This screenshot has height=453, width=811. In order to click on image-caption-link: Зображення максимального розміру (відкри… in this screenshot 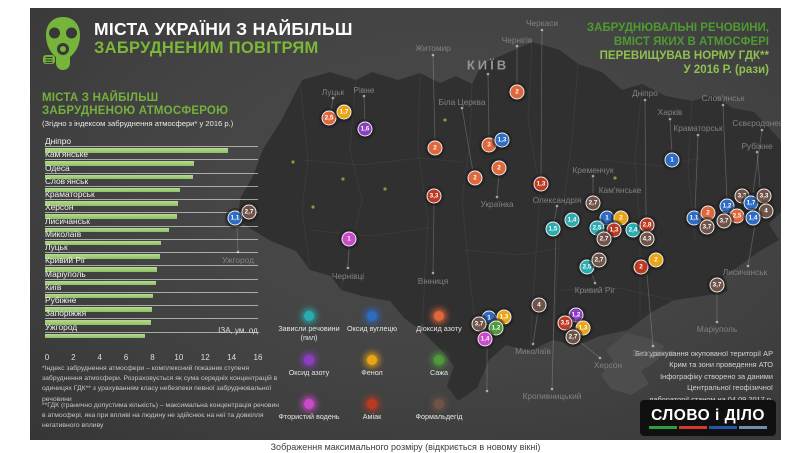, I will do `click(405, 447)`.